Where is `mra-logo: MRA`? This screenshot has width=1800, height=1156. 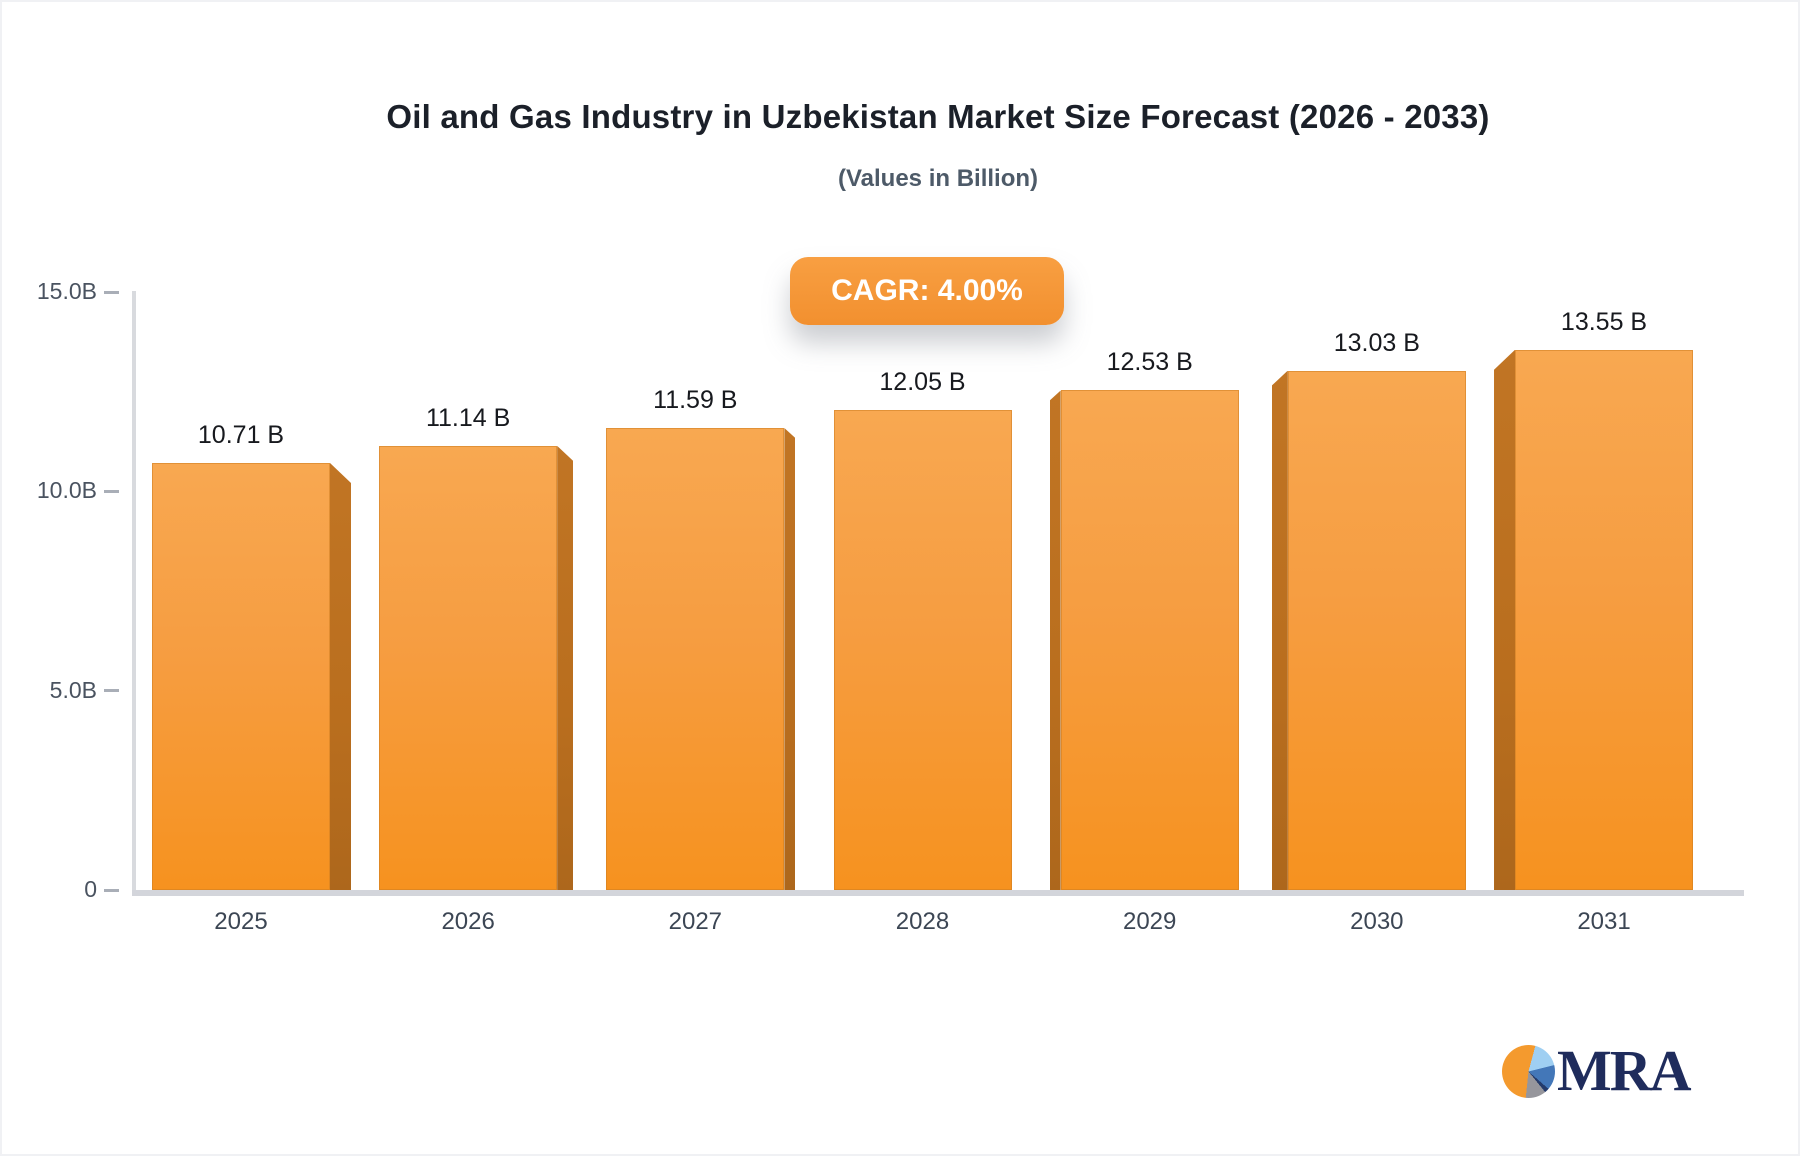 mra-logo: MRA is located at coordinates (1597, 1070).